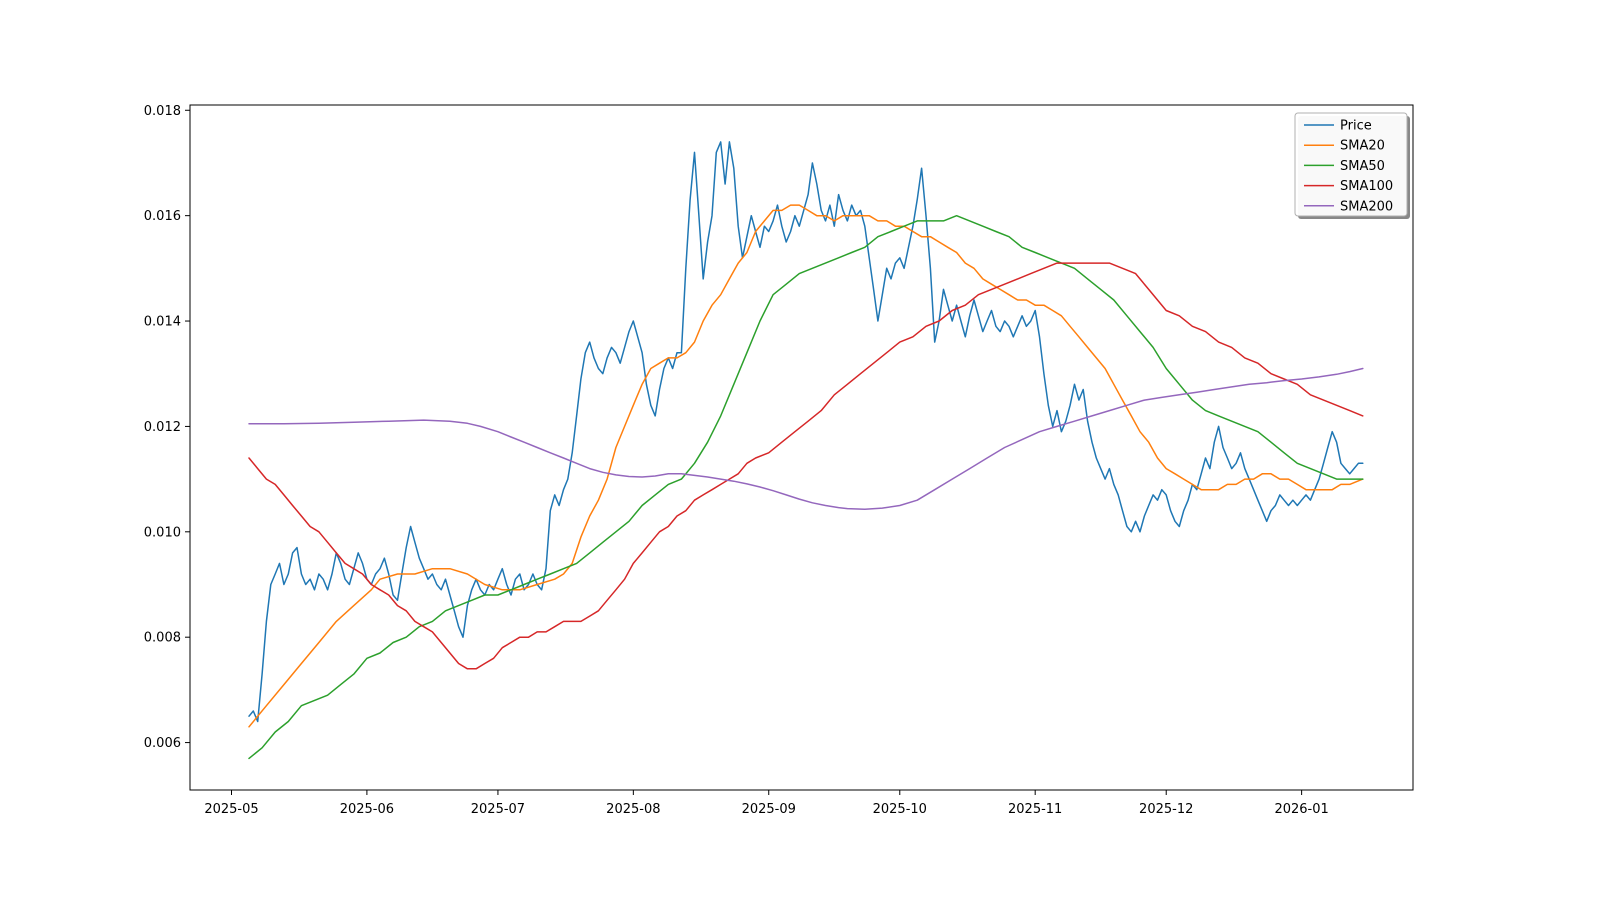  I want to click on legend-label-sma50: SMA50, so click(1362, 166).